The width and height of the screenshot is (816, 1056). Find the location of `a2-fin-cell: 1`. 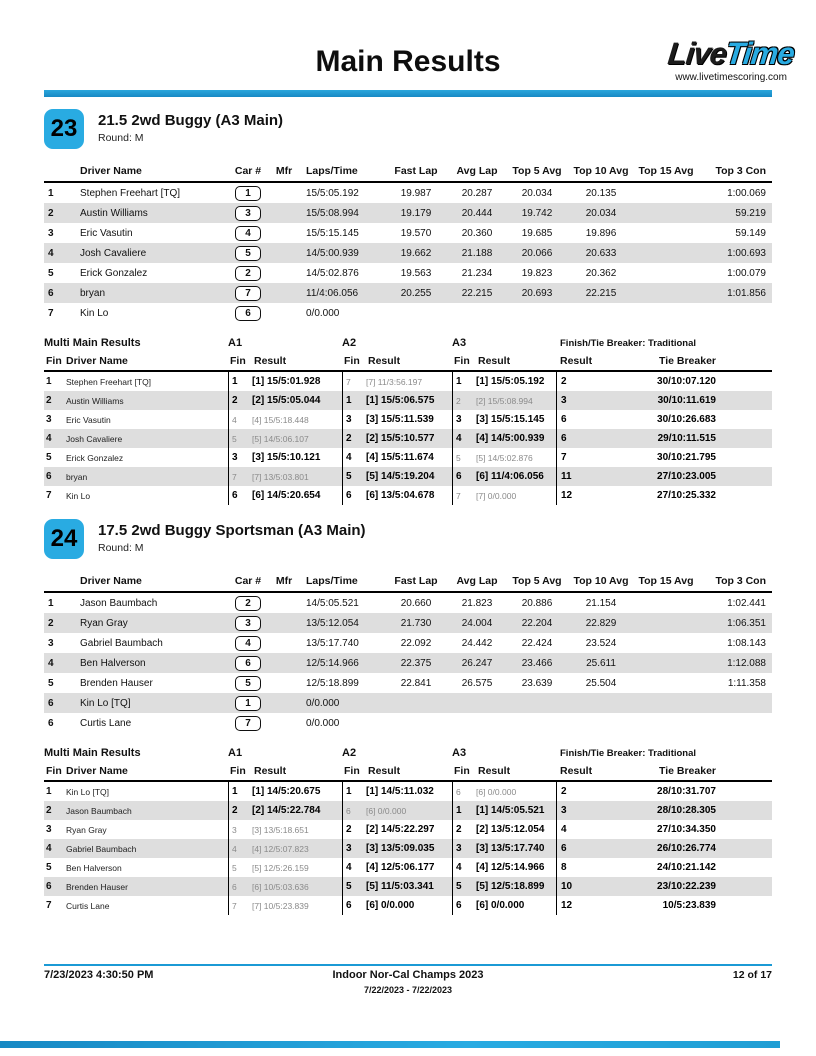

a2-fin-cell: 1 is located at coordinates (354, 400).